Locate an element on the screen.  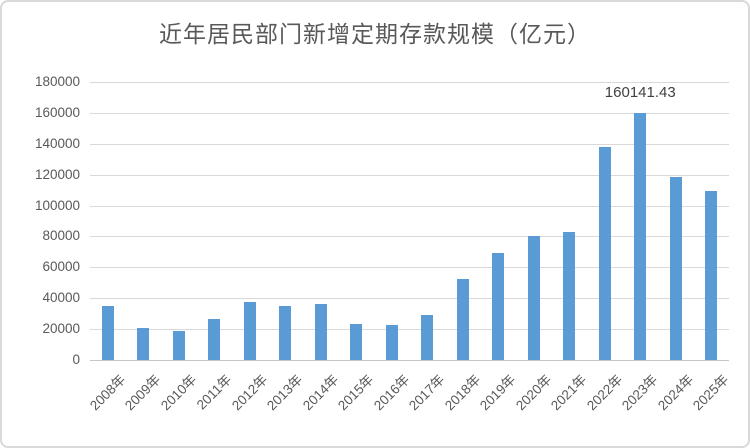
y-tick-label-20000: 20000 is located at coordinates (61, 329).